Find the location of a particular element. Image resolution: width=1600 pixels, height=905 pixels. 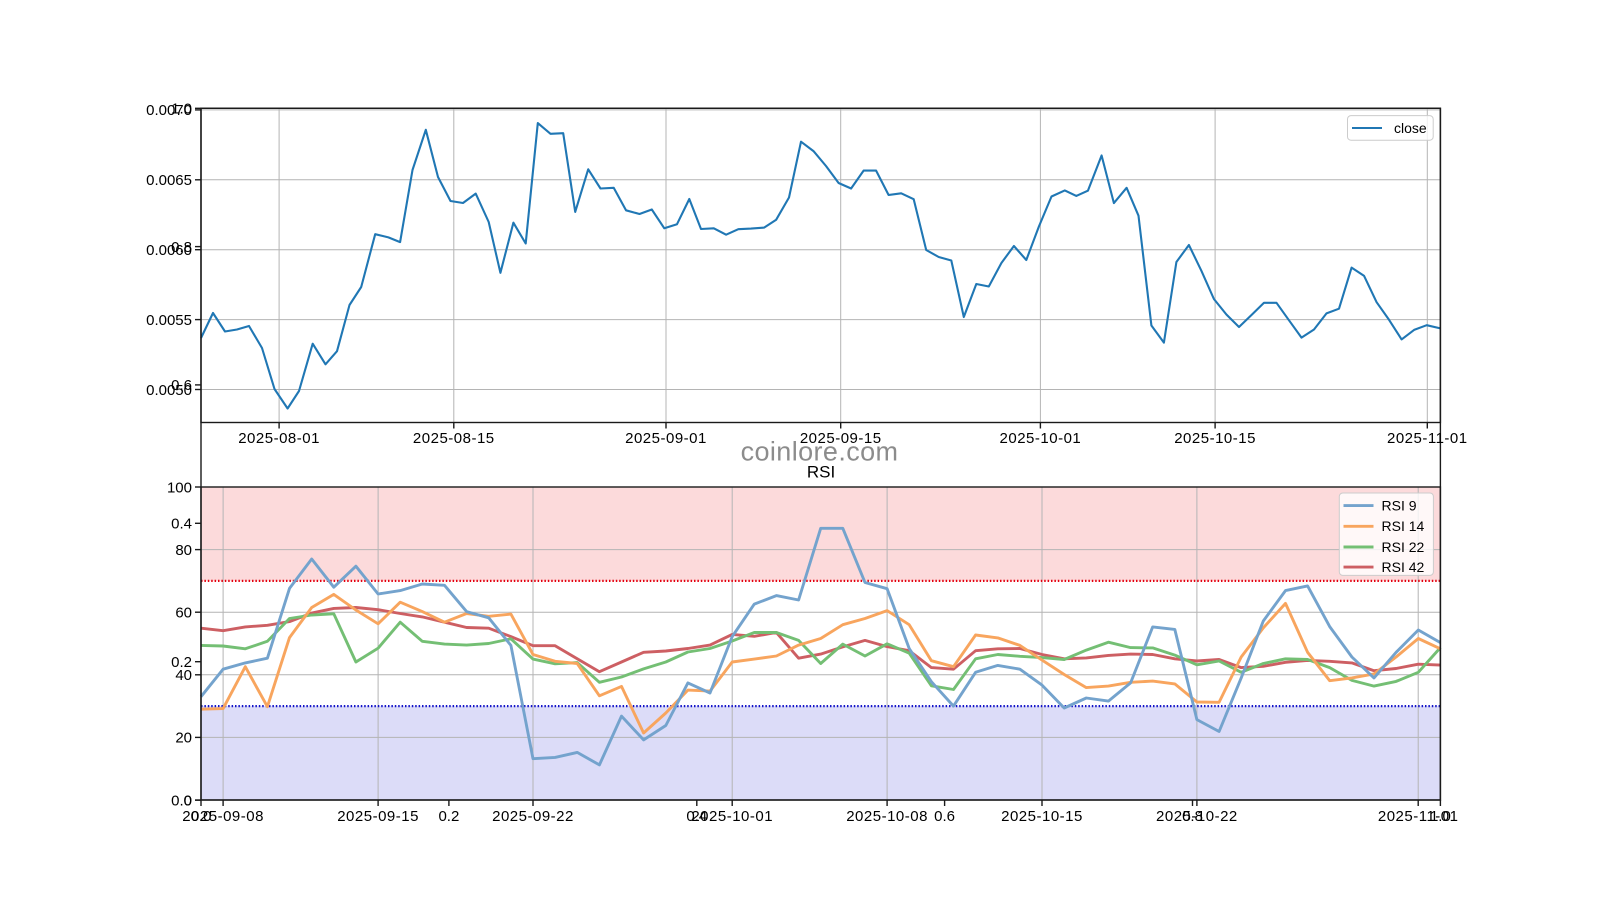

svg-text: 0.0060 is located at coordinates (169, 250).